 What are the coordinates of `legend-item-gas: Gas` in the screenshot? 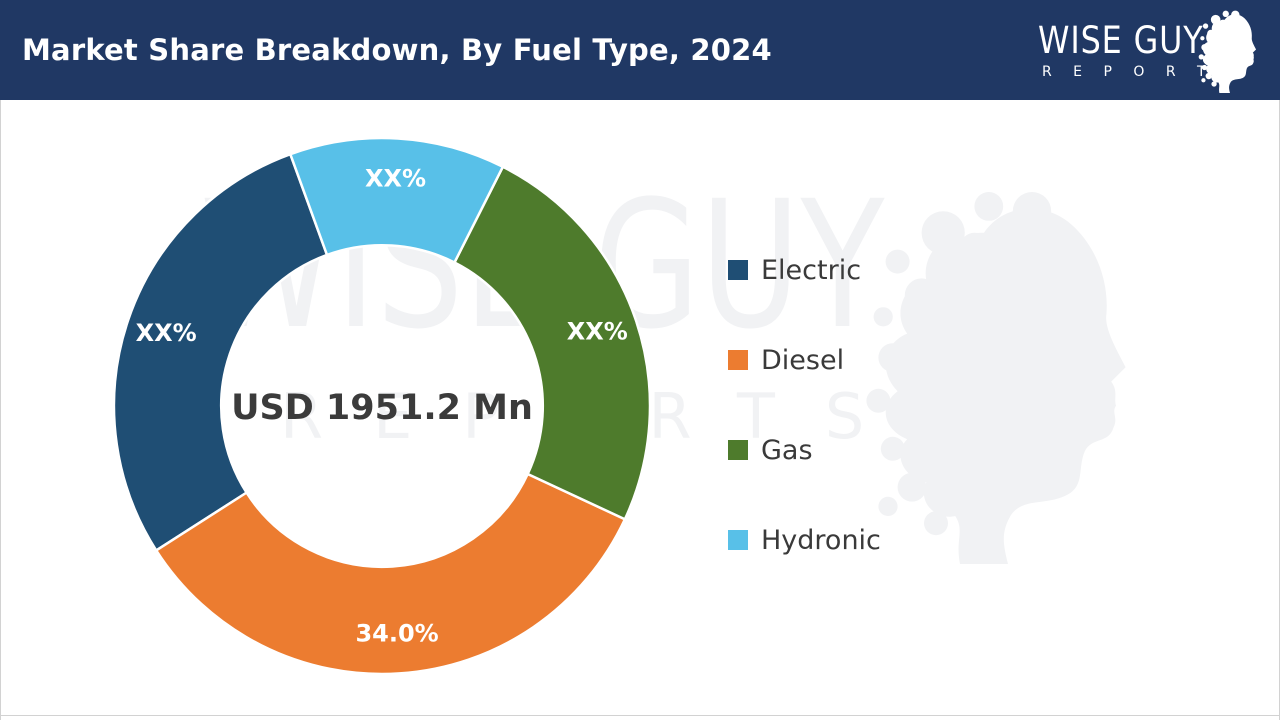 It's located at (804, 450).